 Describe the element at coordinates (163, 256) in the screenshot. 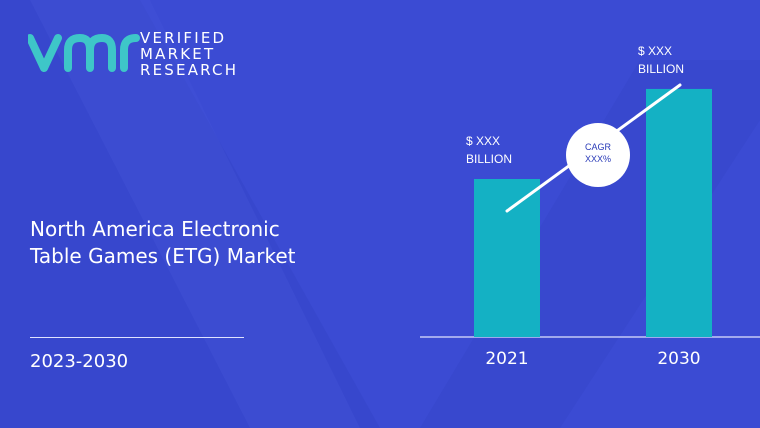

I see `report-title-line-2: Table Games (ETG) Market` at that location.